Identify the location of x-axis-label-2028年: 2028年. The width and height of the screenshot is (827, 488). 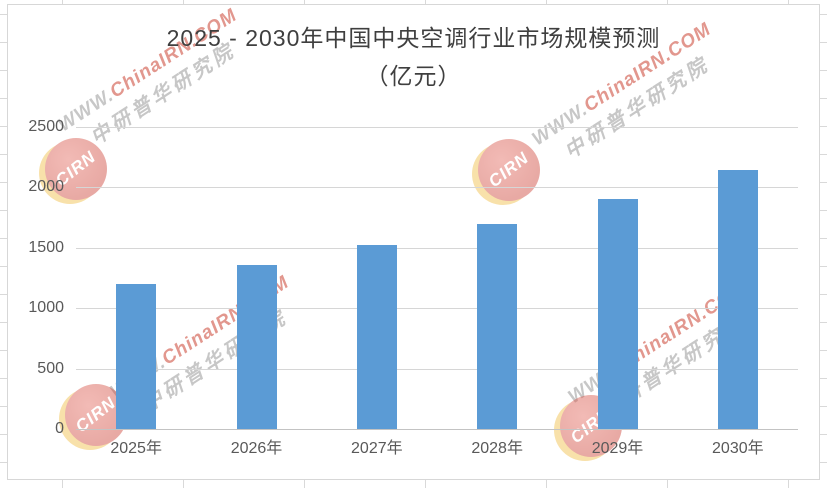
(497, 448).